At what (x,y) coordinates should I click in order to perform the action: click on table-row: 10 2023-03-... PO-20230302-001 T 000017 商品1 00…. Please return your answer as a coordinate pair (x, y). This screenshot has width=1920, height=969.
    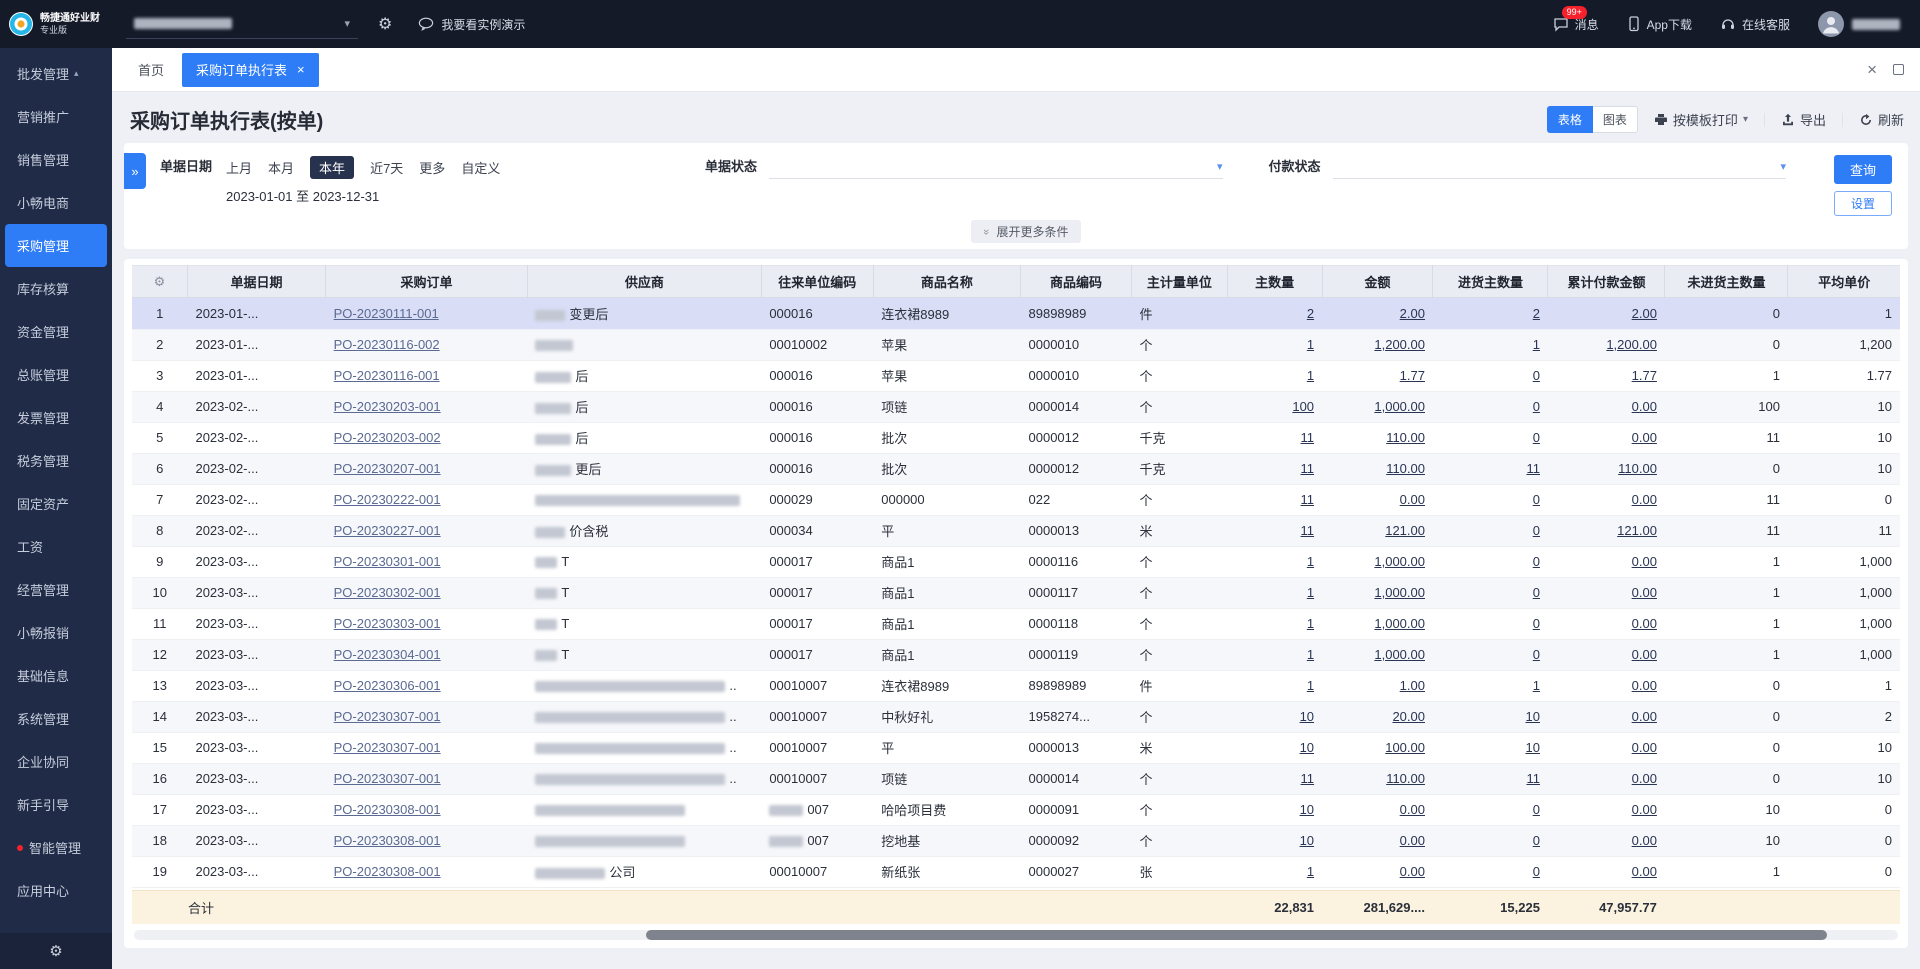
    Looking at the image, I should click on (1016, 593).